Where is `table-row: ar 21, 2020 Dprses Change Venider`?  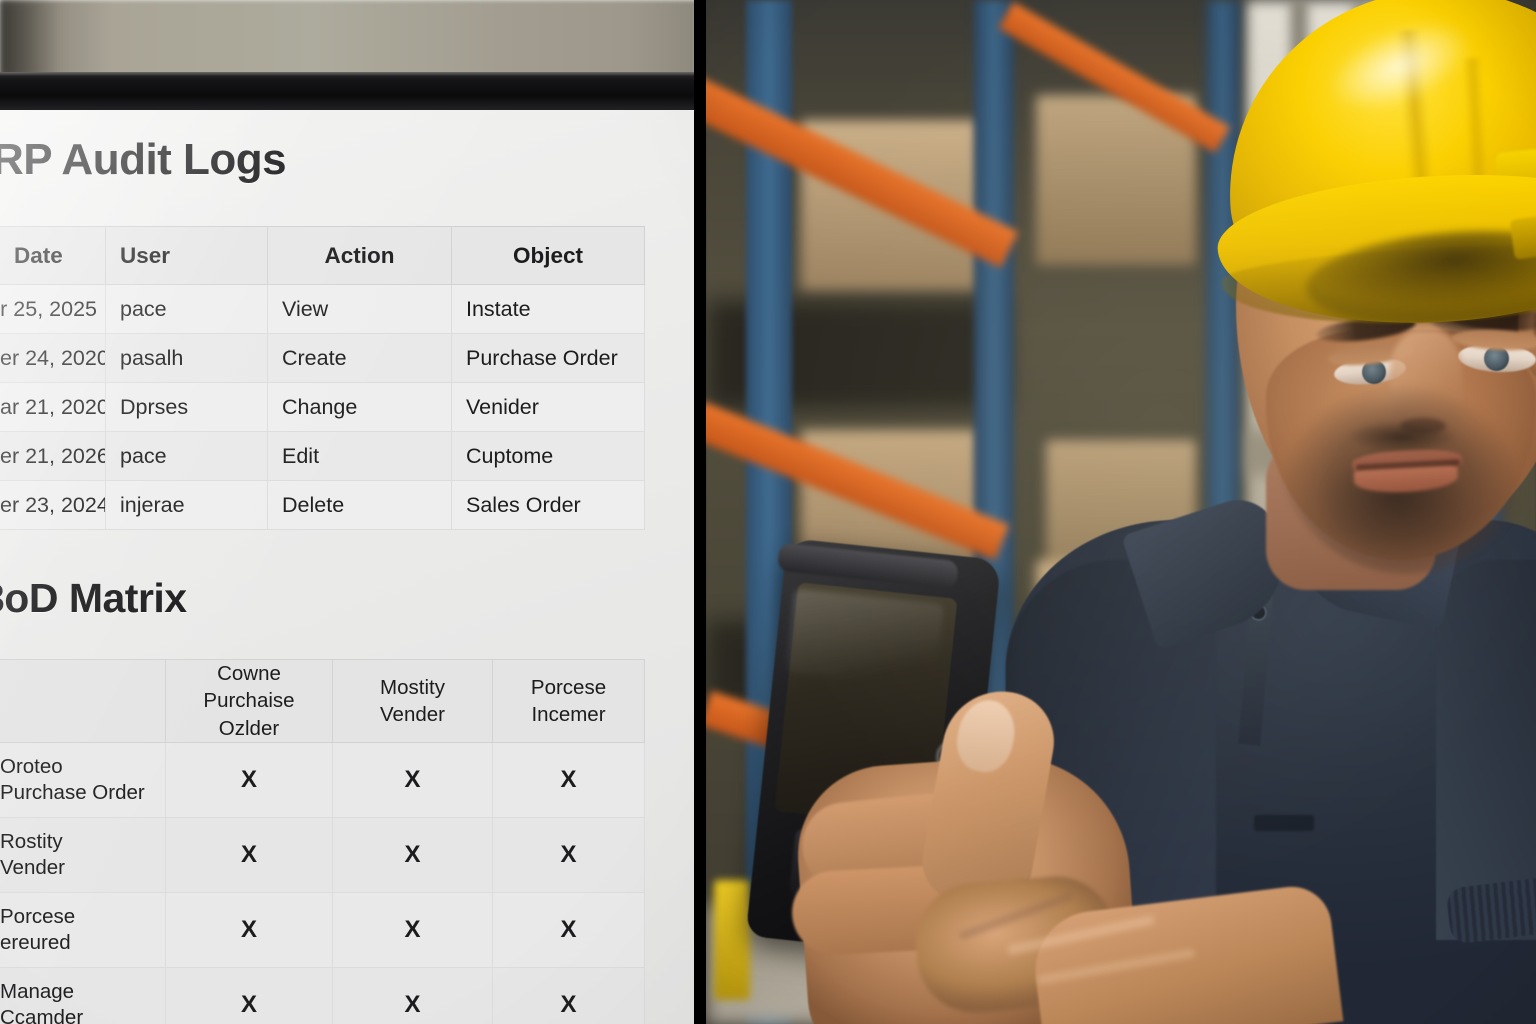 table-row: ar 21, 2020 Dprses Change Venider is located at coordinates (322, 407).